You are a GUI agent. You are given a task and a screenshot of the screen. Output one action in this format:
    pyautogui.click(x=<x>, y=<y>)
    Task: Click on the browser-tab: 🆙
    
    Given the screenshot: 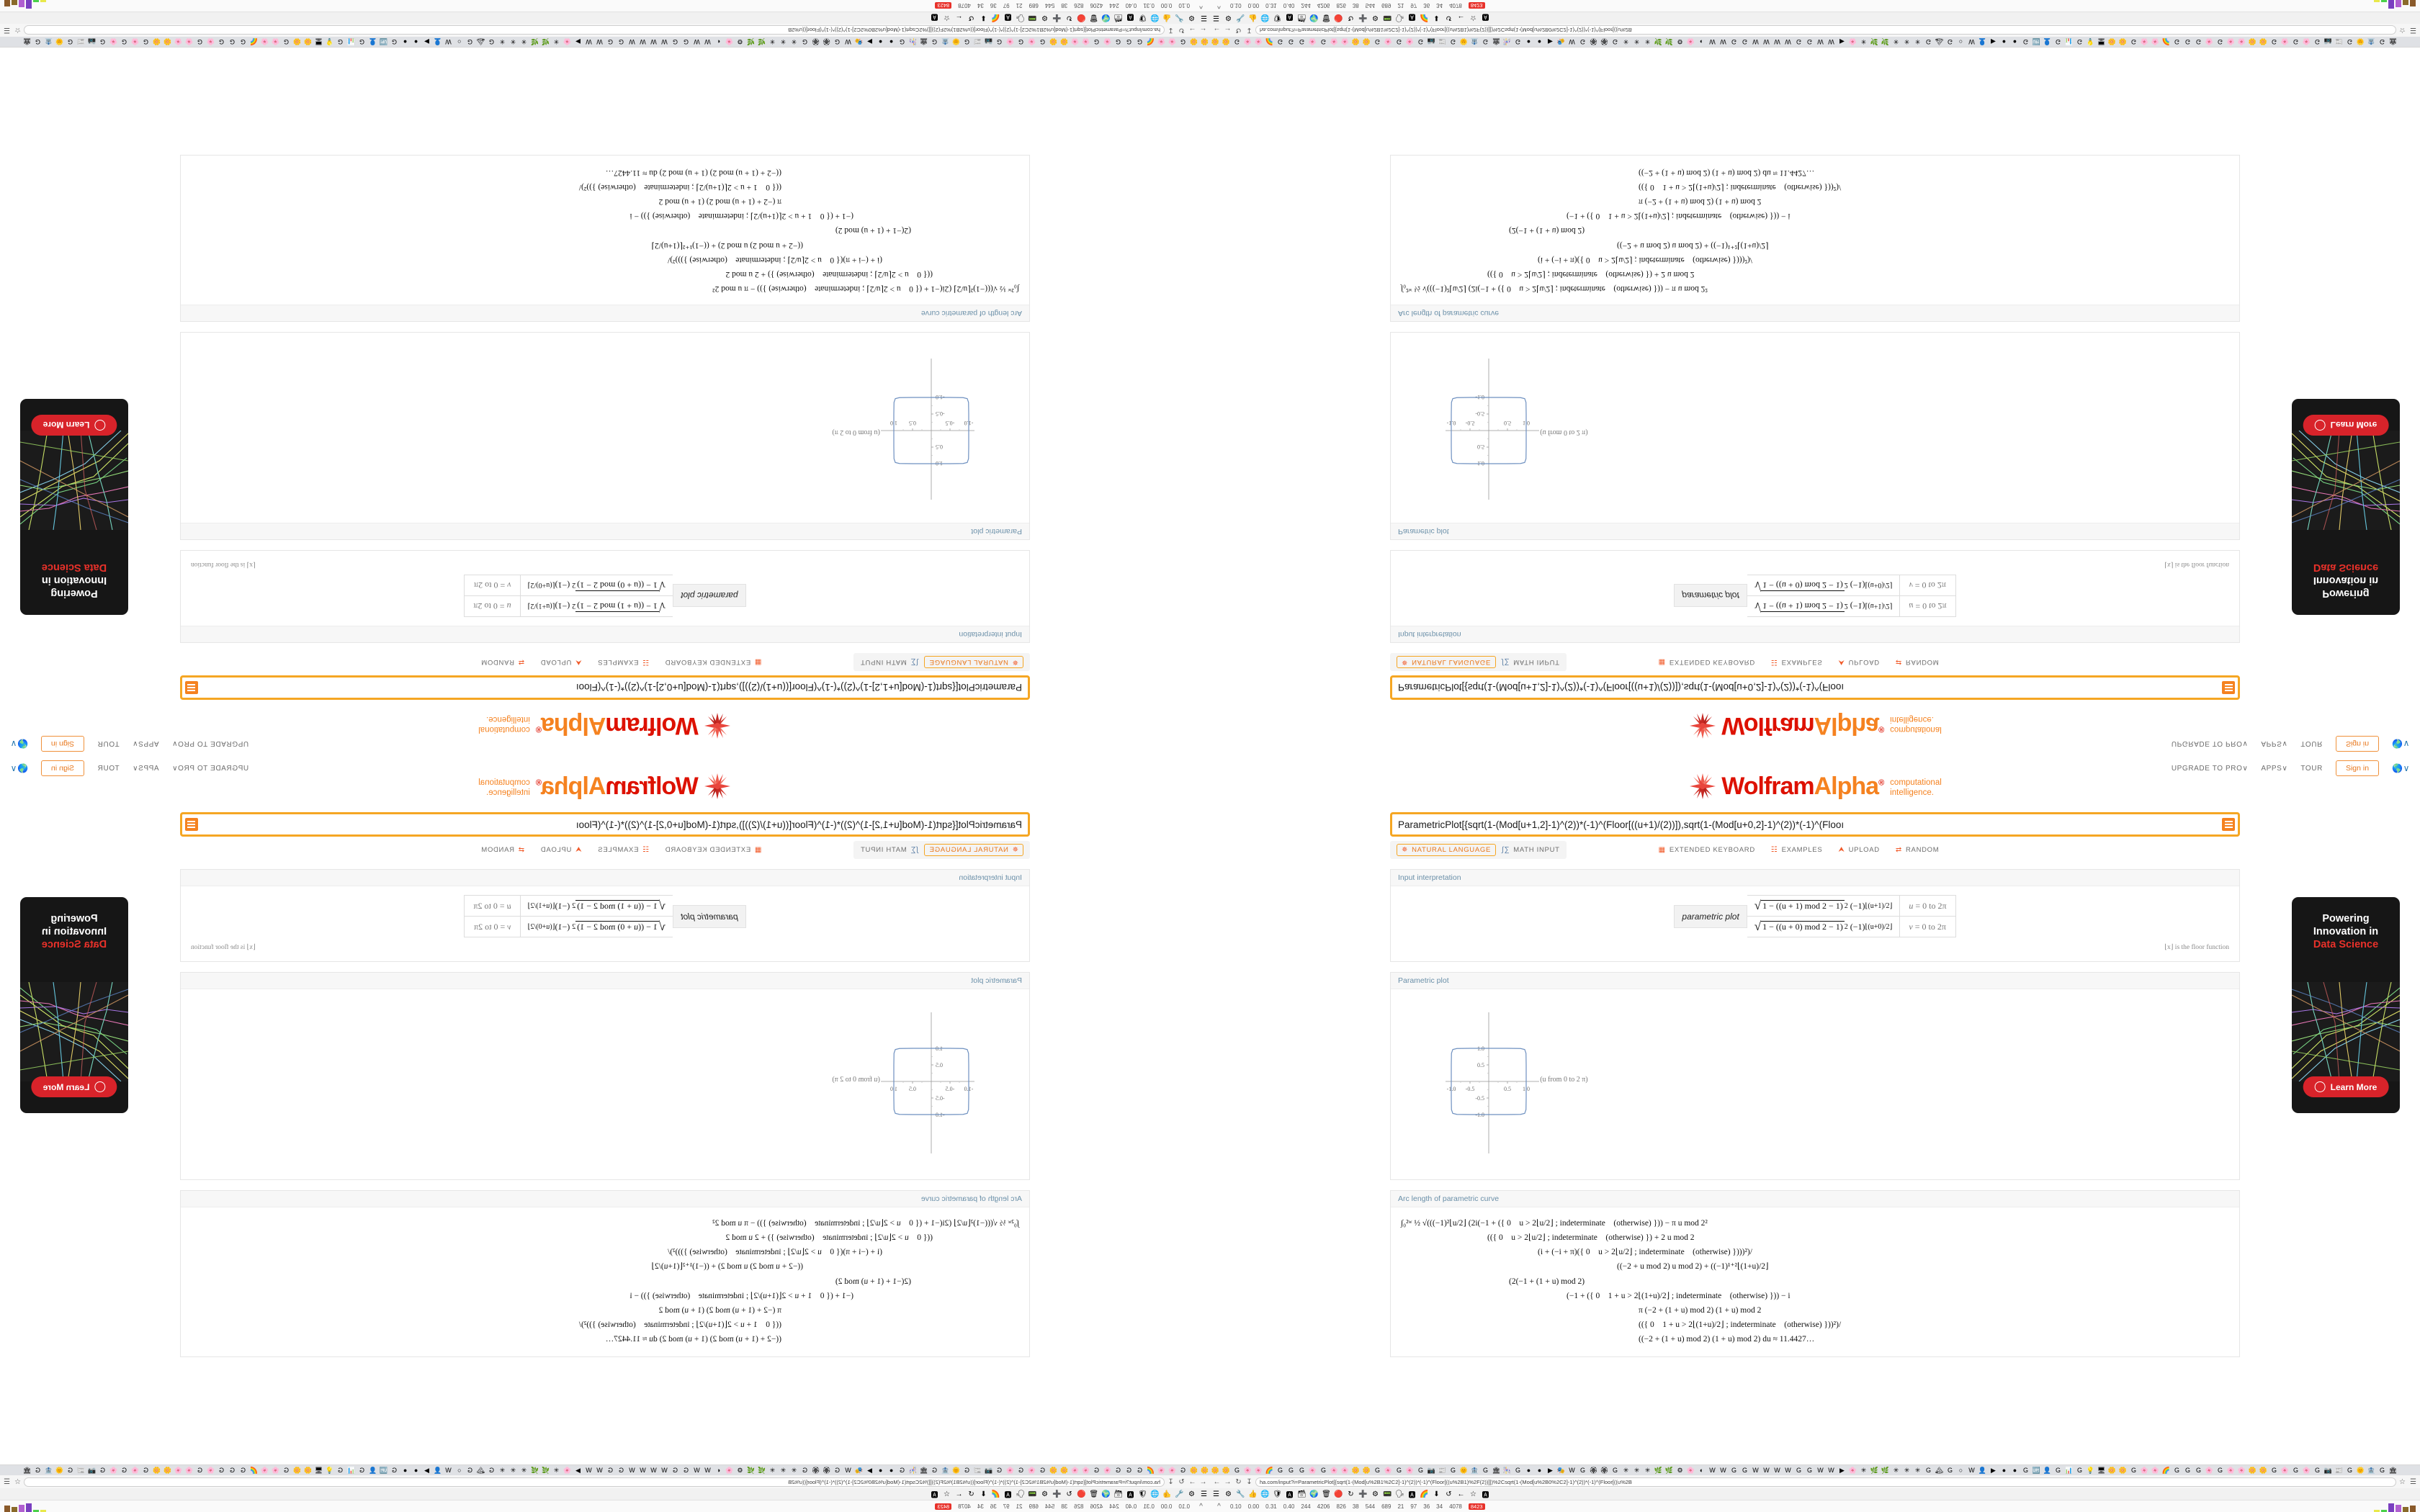 What is the action you would take?
    pyautogui.click(x=2037, y=1470)
    